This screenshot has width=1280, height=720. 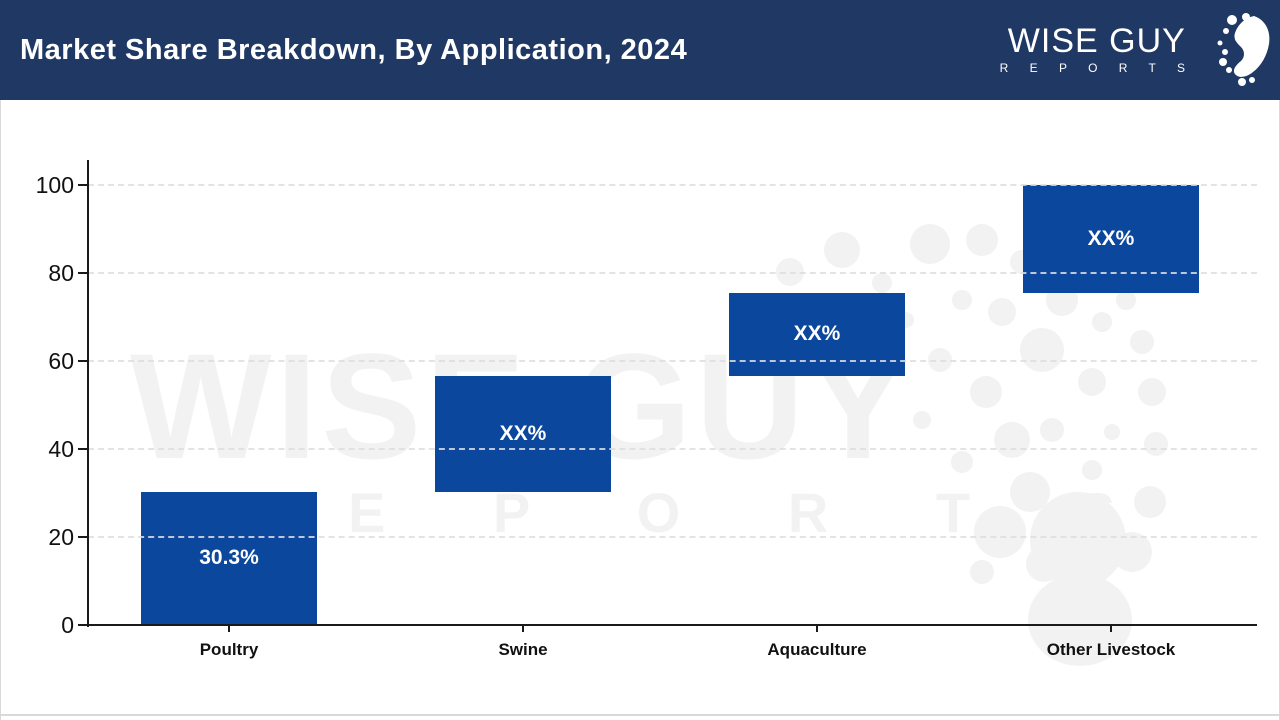 I want to click on bar-value-label: 30.3%, so click(x=229, y=558).